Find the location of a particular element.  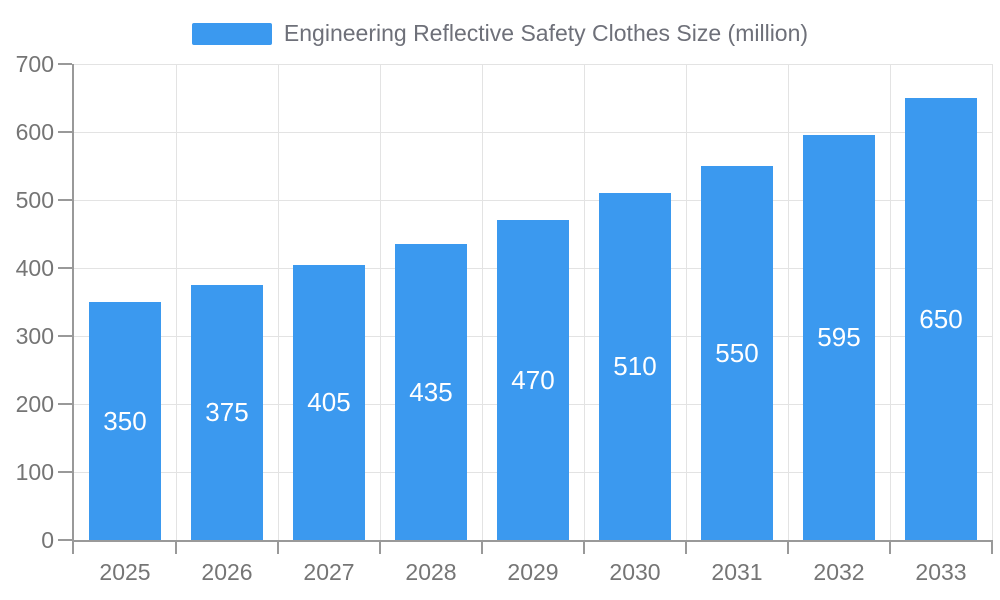

bar-value-label: 595 is located at coordinates (839, 337).